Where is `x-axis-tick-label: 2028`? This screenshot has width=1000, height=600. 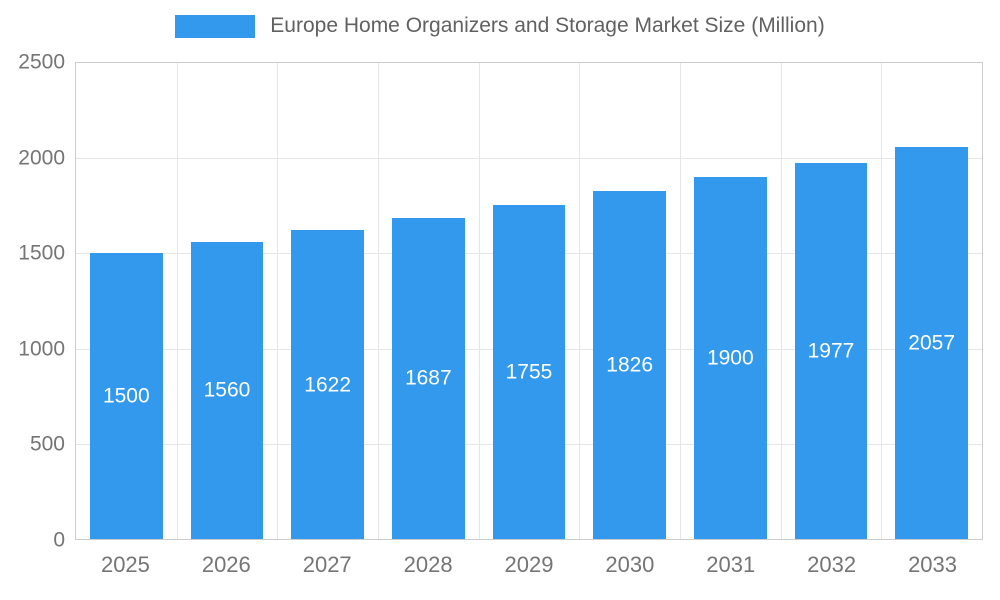
x-axis-tick-label: 2028 is located at coordinates (428, 564).